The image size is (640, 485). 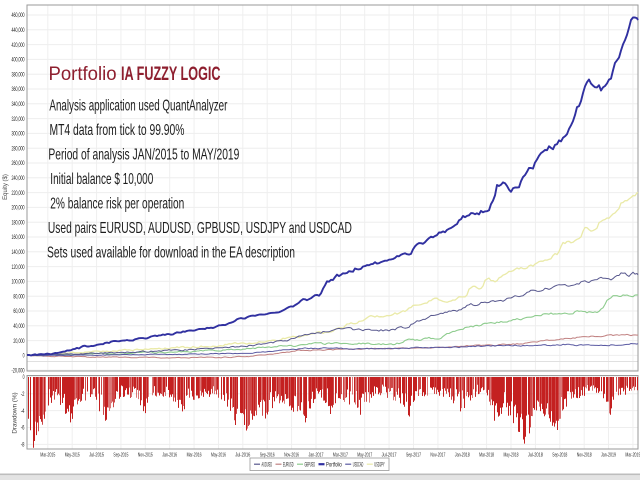 What do you see at coordinates (288, 465) in the screenshot?
I see `svg-text: EURUSD` at bounding box center [288, 465].